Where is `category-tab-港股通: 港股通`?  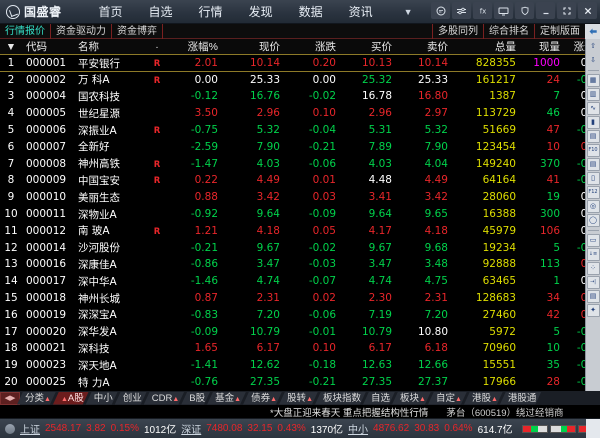
category-tab-港股通: 港股通 is located at coordinates (521, 398).